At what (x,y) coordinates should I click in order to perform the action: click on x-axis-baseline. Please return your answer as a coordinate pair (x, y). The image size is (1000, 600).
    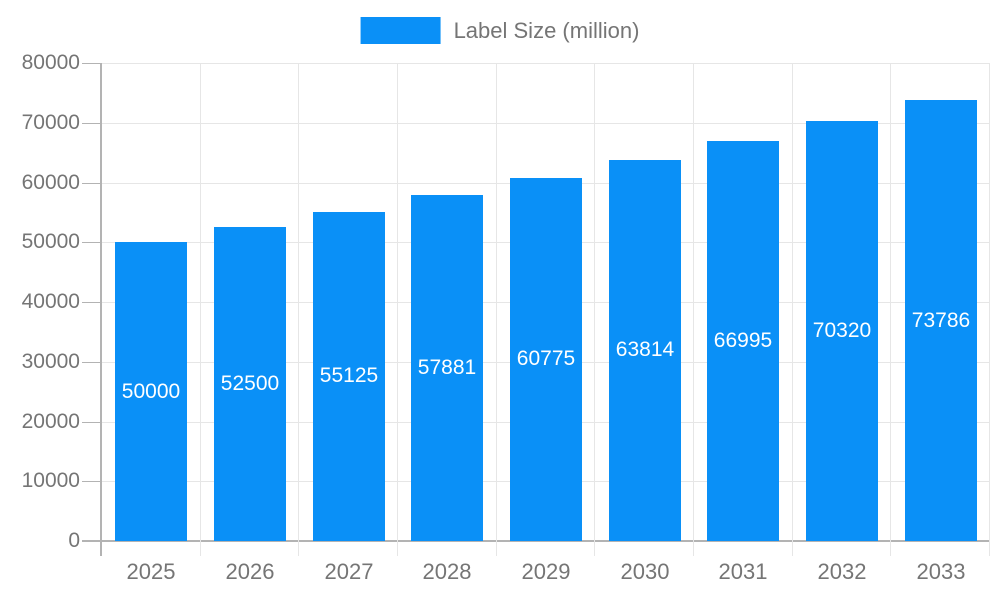
    Looking at the image, I should click on (546, 541).